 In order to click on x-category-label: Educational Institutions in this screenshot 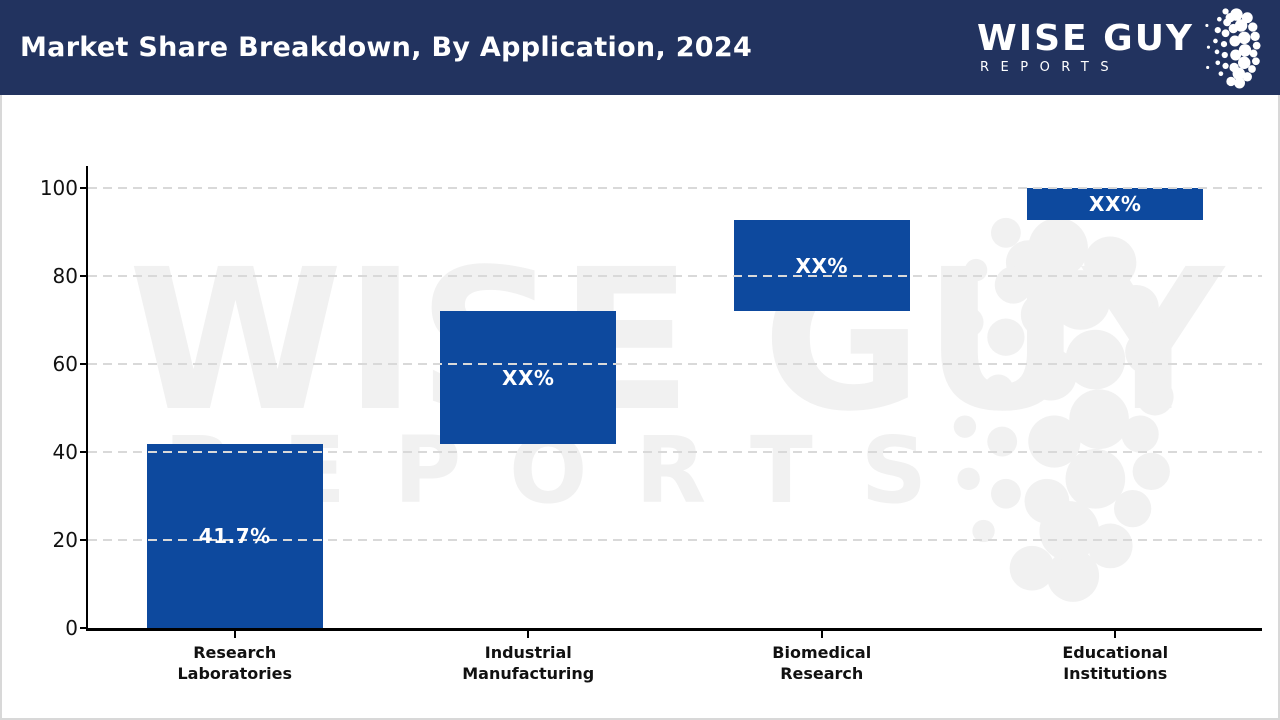, I will do `click(1115, 663)`.